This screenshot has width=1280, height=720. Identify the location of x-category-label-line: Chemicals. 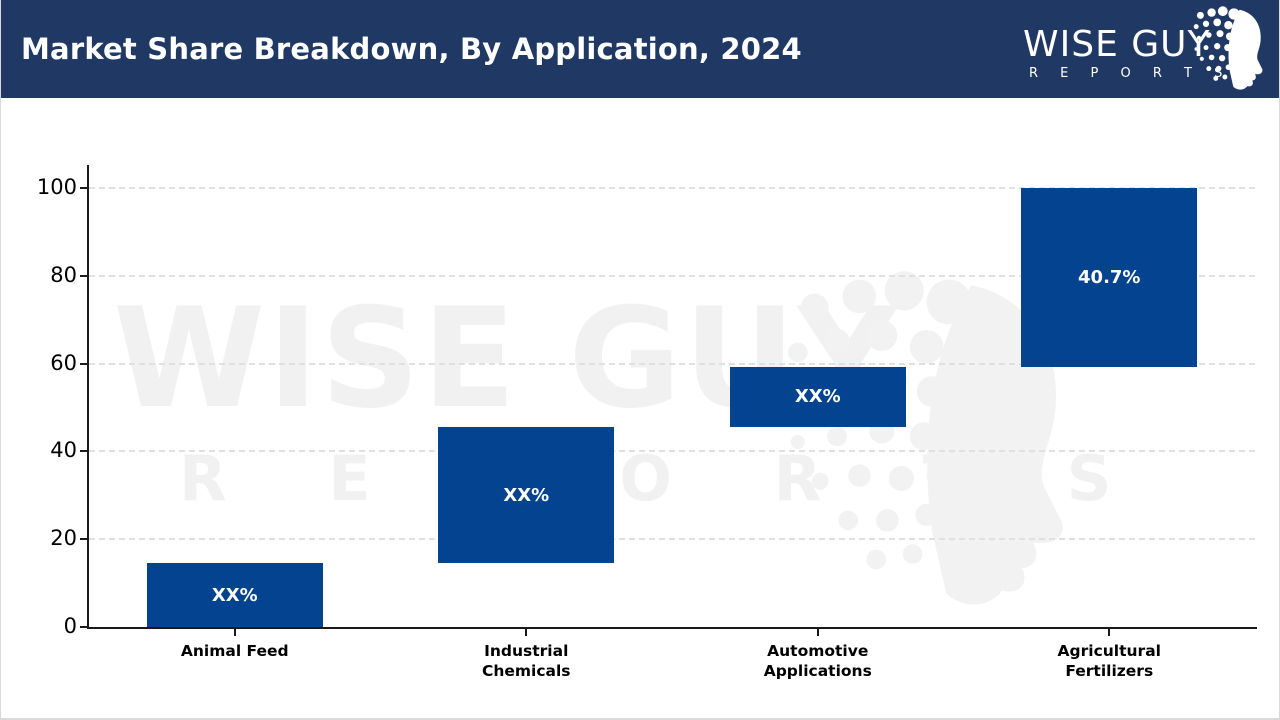
(526, 671).